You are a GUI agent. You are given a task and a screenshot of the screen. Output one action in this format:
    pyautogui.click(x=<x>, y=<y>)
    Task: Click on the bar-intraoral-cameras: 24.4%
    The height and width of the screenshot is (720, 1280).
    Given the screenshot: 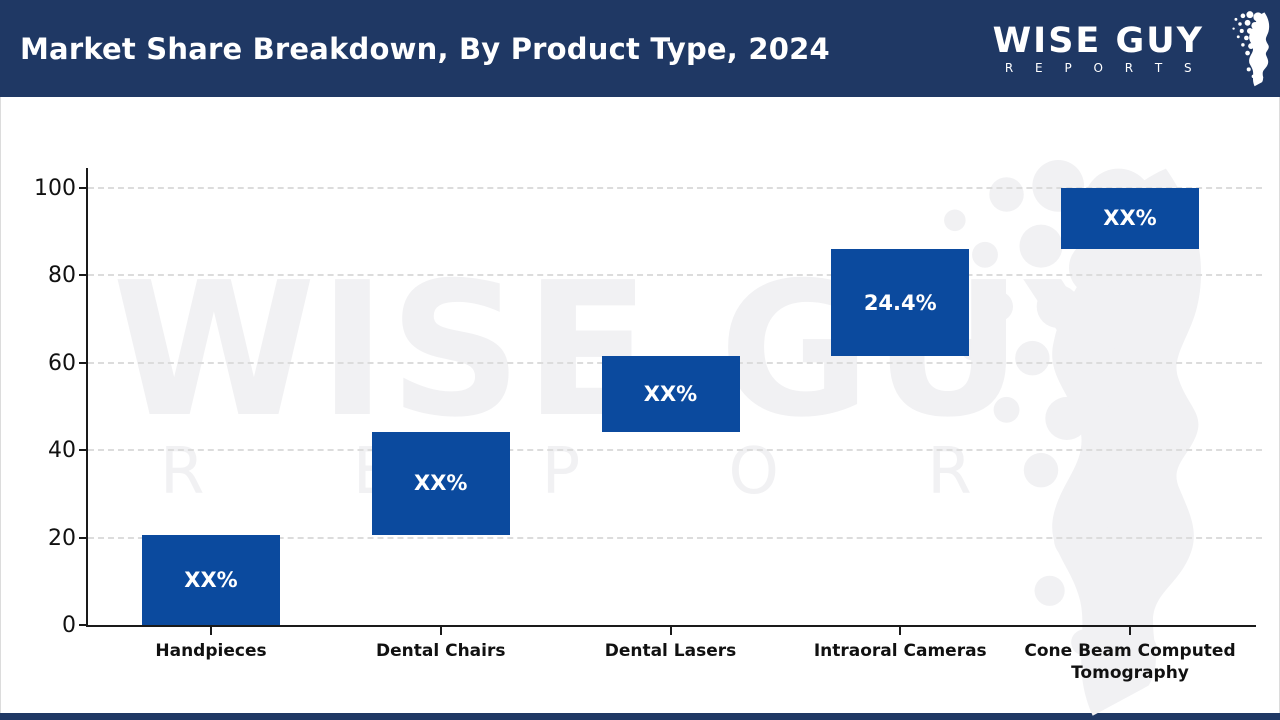 What is the action you would take?
    pyautogui.click(x=900, y=302)
    